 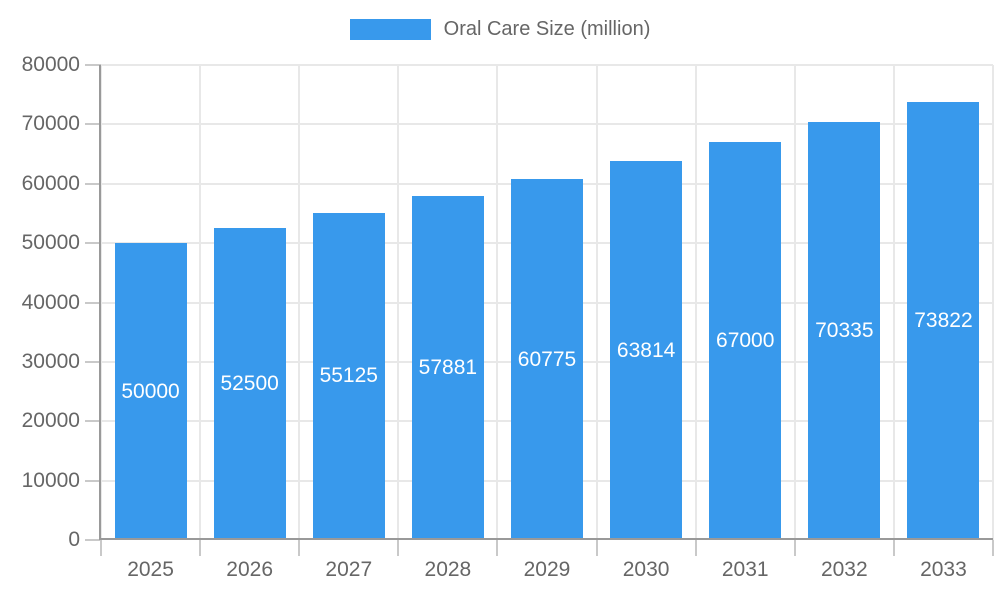 What do you see at coordinates (844, 569) in the screenshot?
I see `x-tick-label: 2032` at bounding box center [844, 569].